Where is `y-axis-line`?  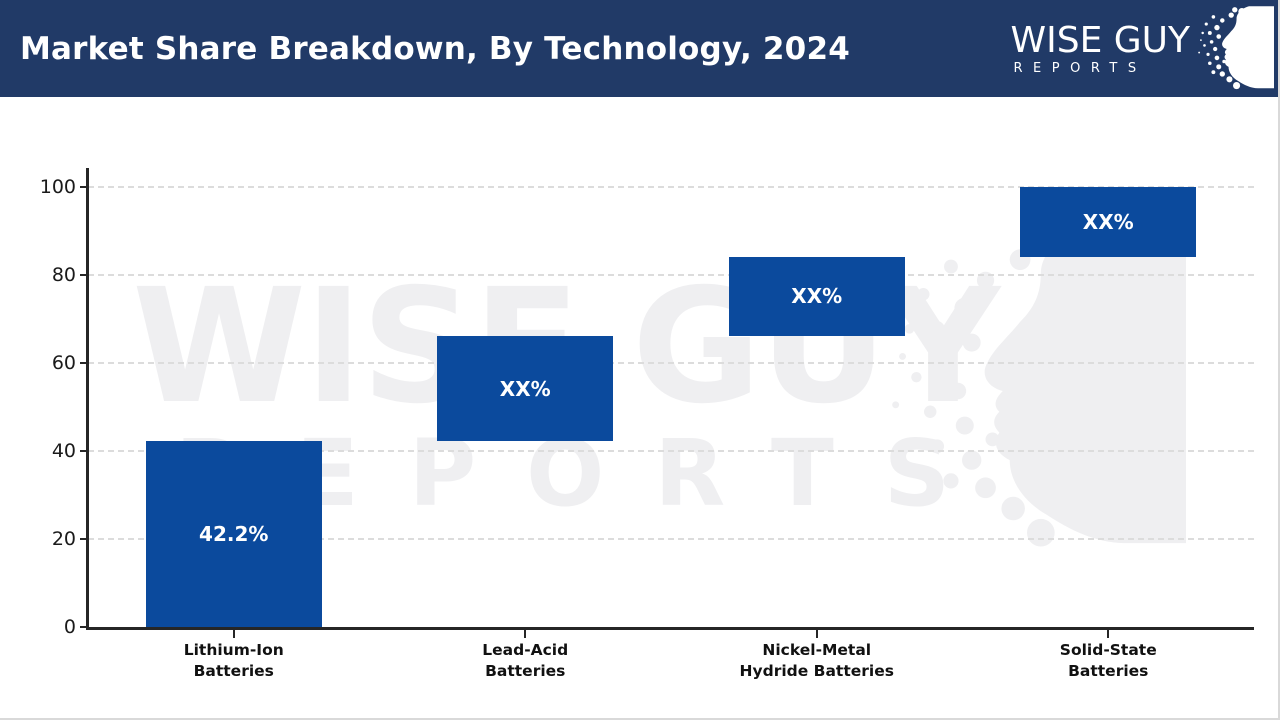
y-axis-line is located at coordinates (87, 398).